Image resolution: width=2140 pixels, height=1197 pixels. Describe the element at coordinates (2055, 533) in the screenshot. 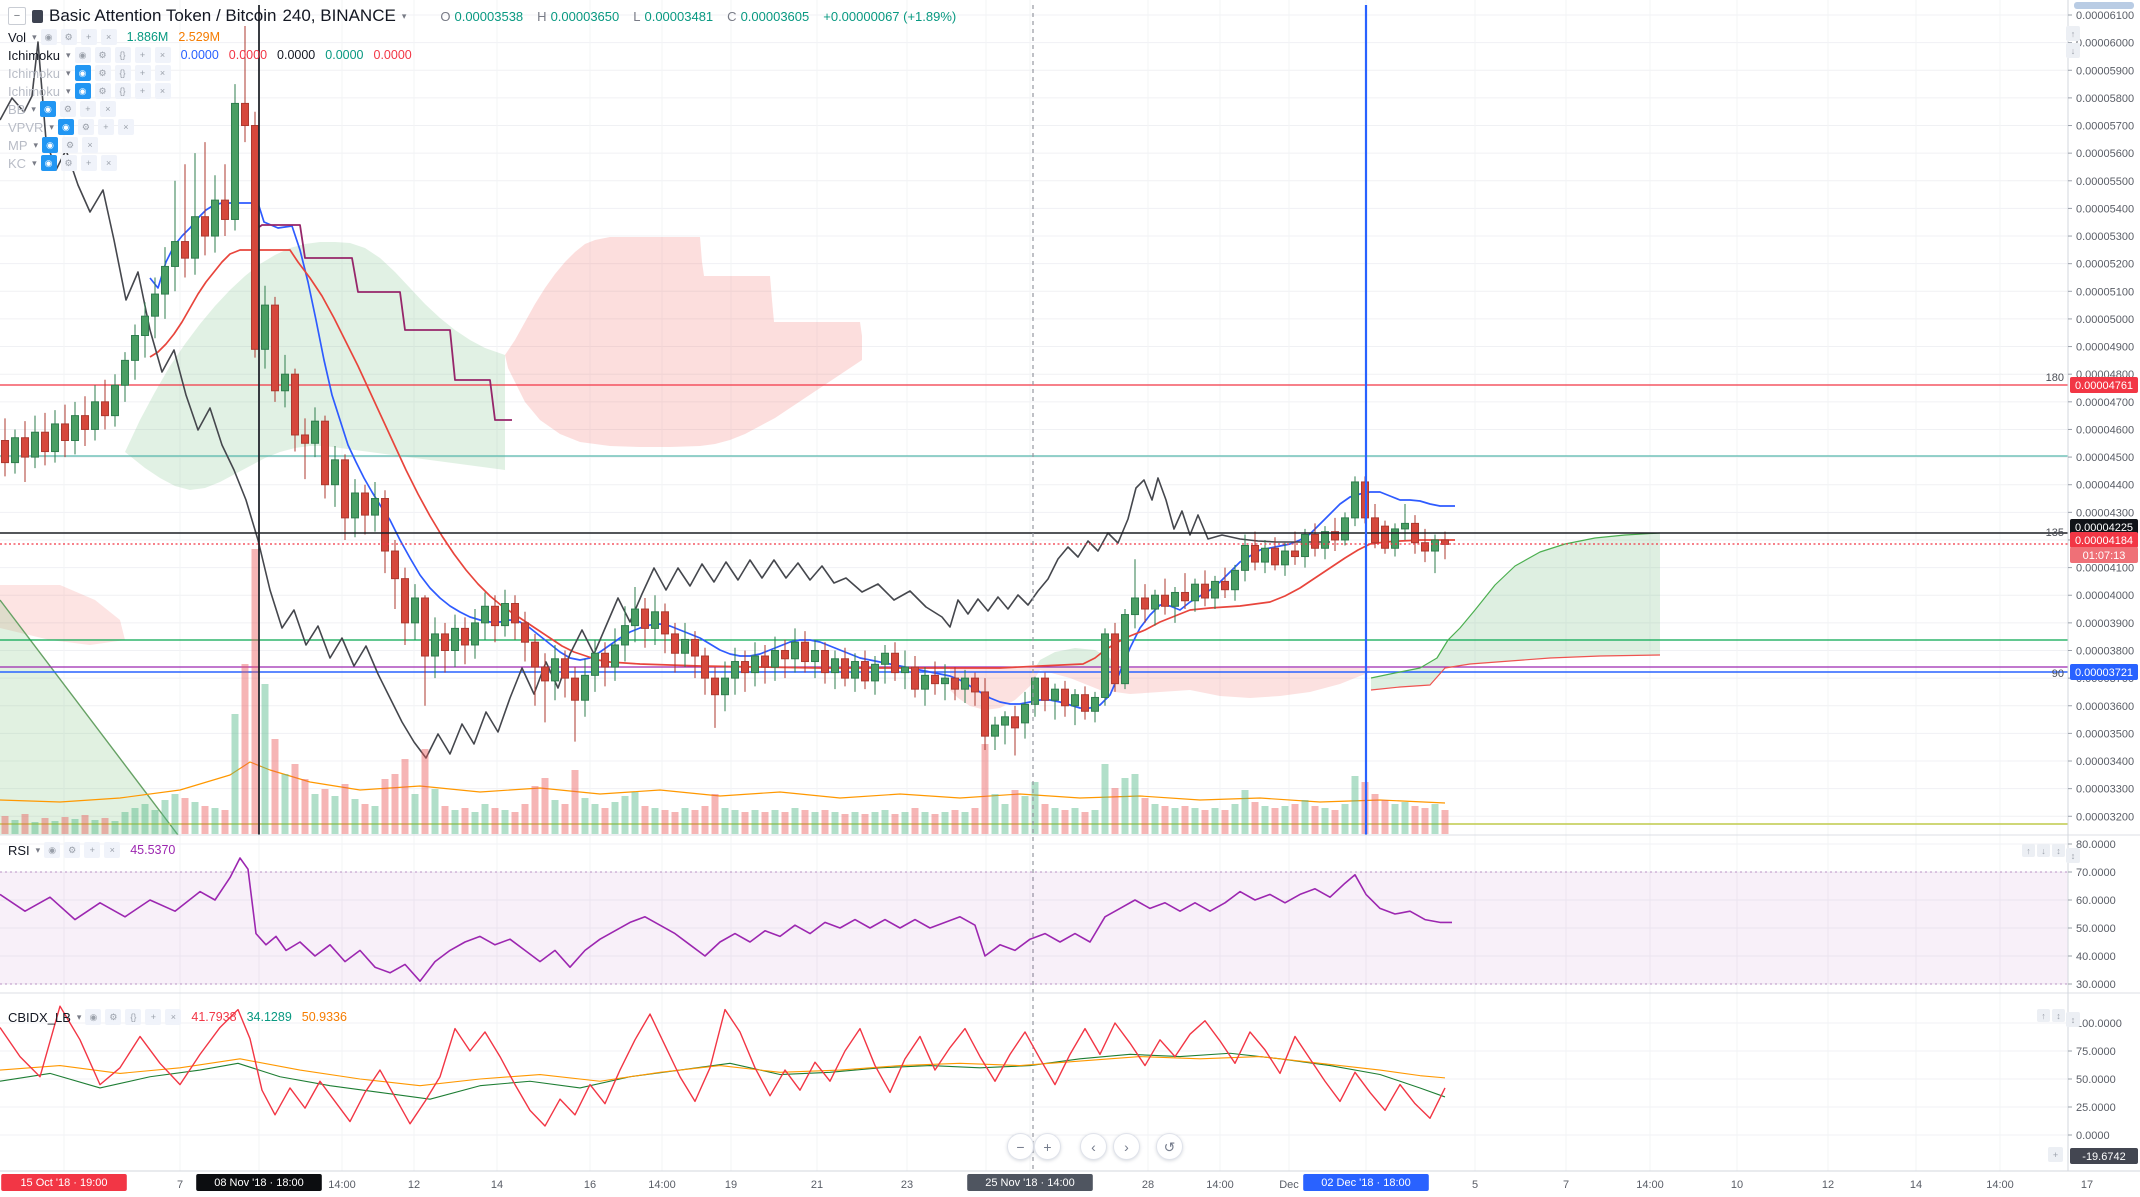

I see `line-degree-label: 135` at that location.